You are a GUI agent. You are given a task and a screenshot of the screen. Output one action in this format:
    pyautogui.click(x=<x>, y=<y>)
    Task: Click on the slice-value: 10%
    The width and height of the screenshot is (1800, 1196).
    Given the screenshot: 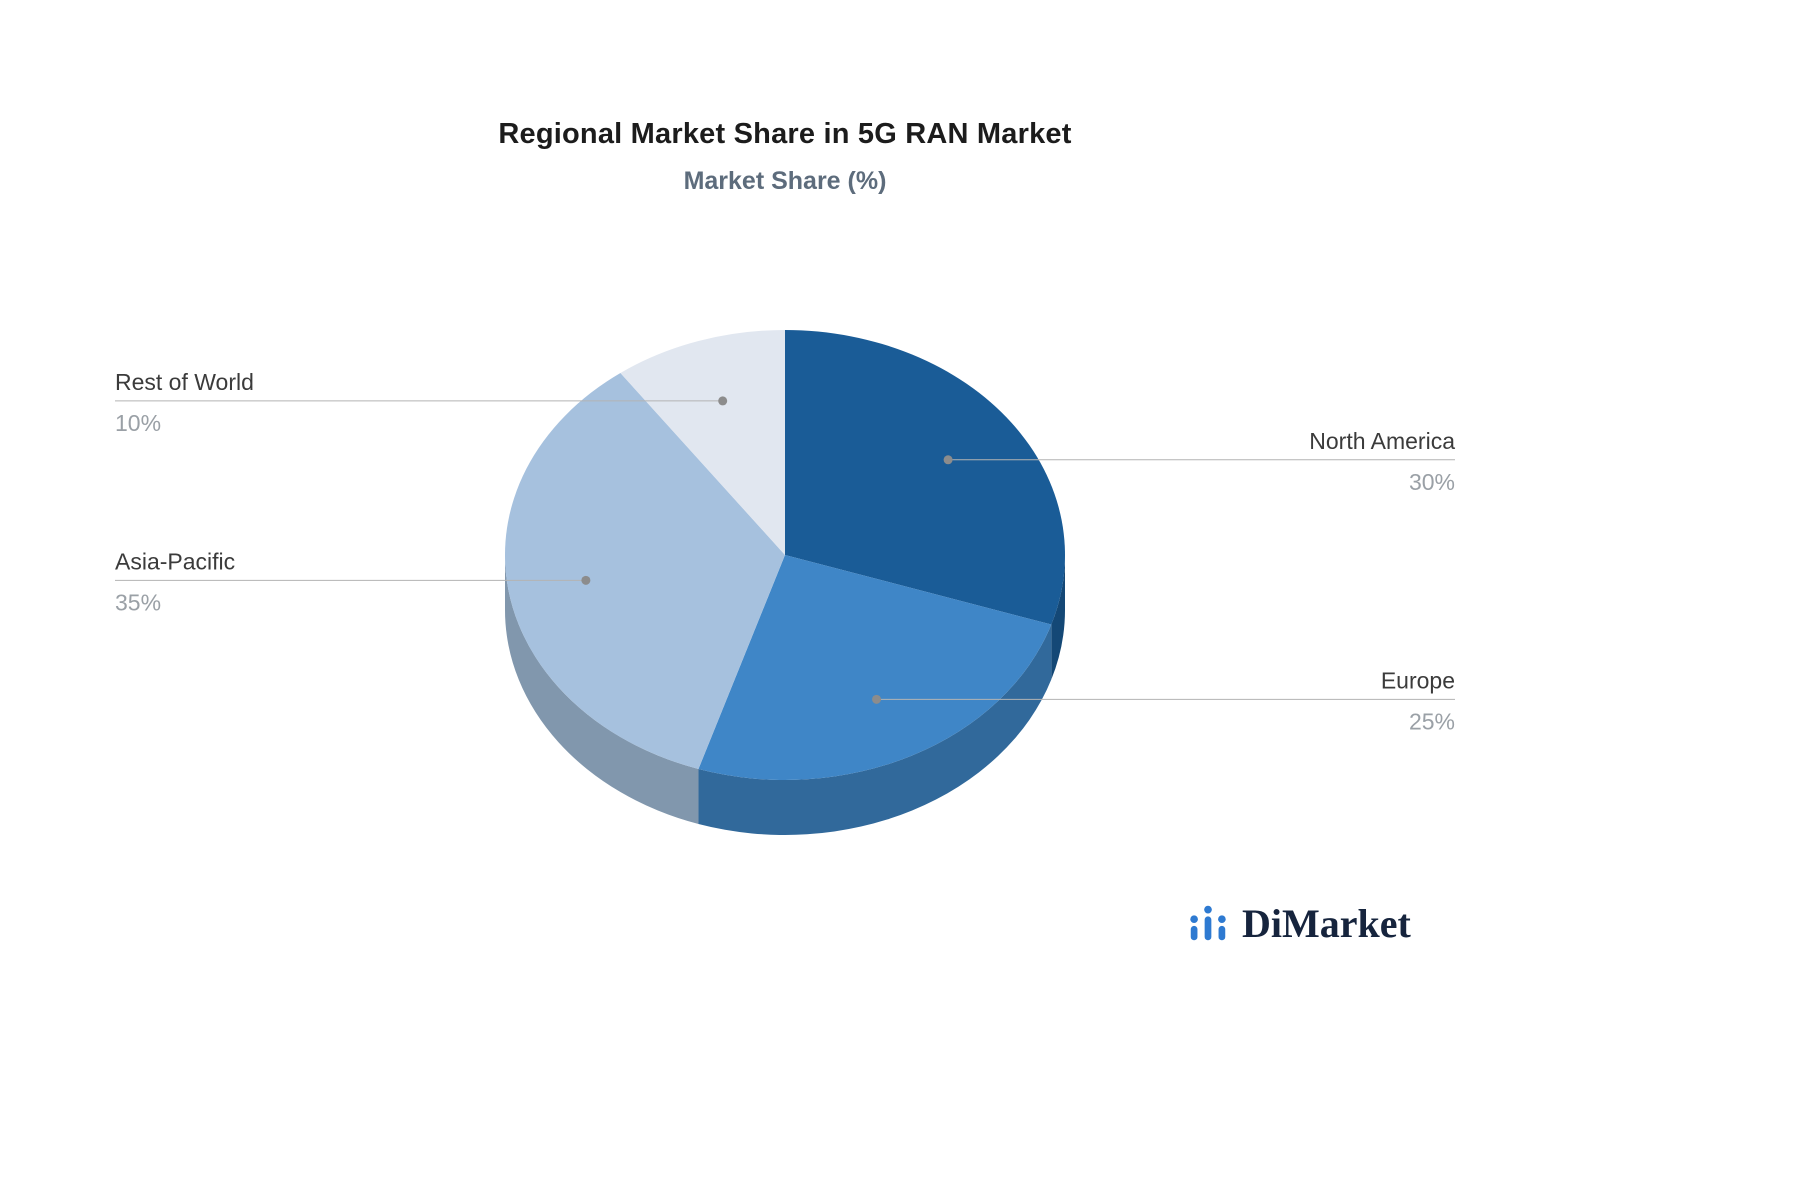 What is the action you would take?
    pyautogui.click(x=138, y=423)
    